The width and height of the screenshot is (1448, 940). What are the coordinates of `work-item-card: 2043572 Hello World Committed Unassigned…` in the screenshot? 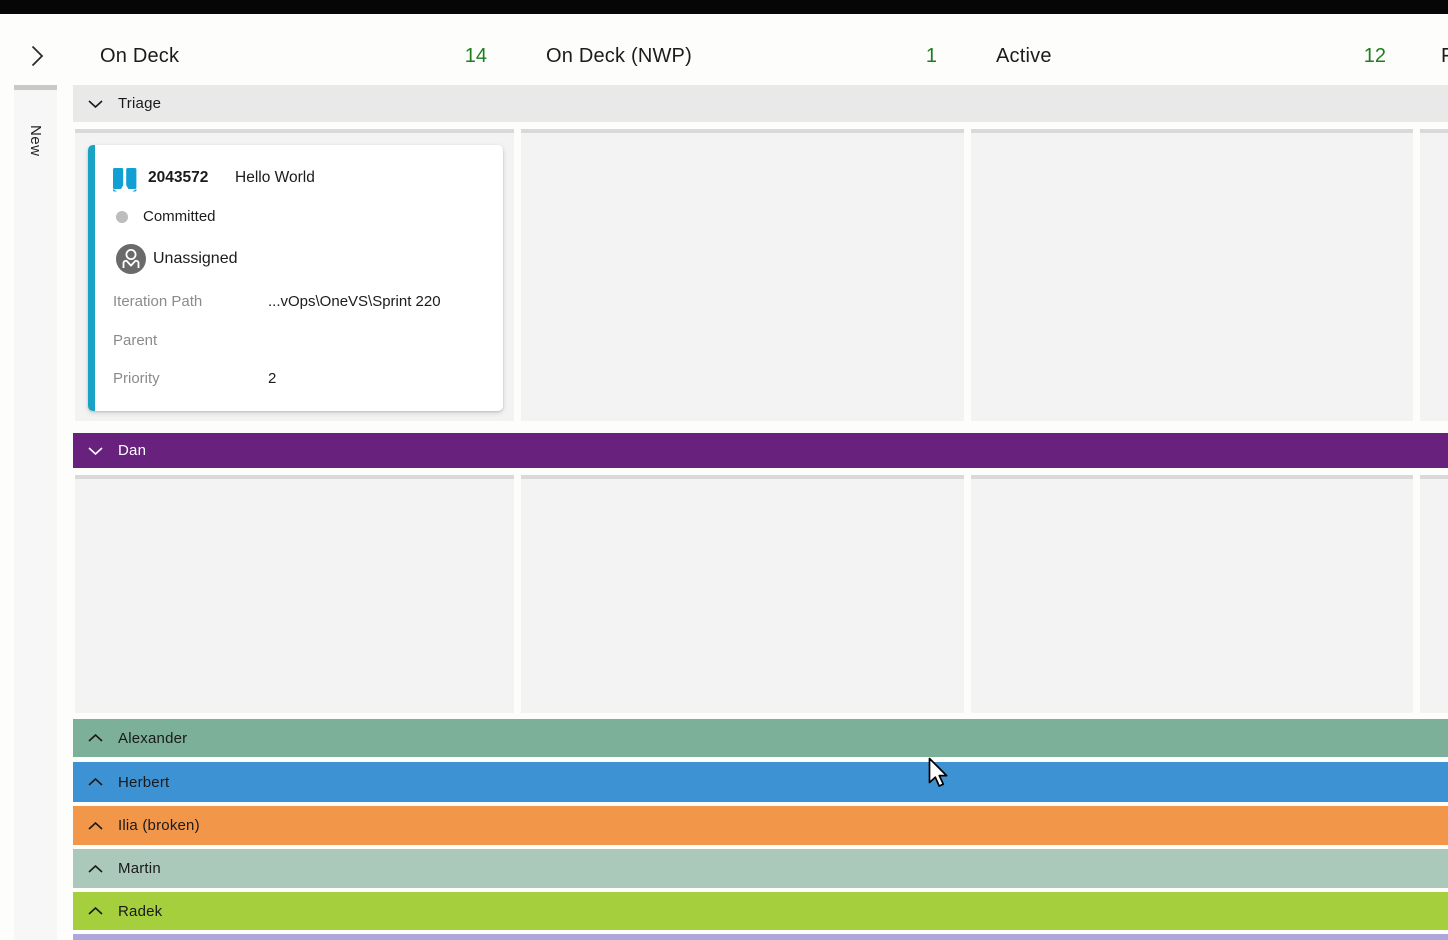 It's located at (295, 278).